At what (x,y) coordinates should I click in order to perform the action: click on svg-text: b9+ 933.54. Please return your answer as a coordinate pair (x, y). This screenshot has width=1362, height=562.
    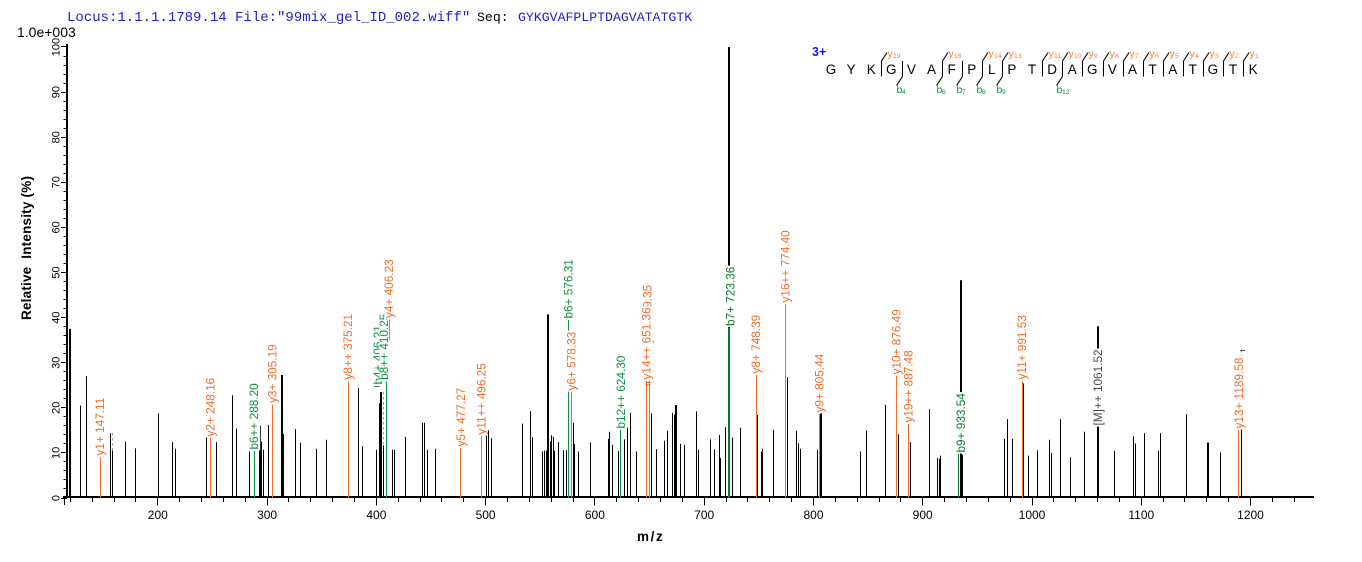
    Looking at the image, I should click on (961, 423).